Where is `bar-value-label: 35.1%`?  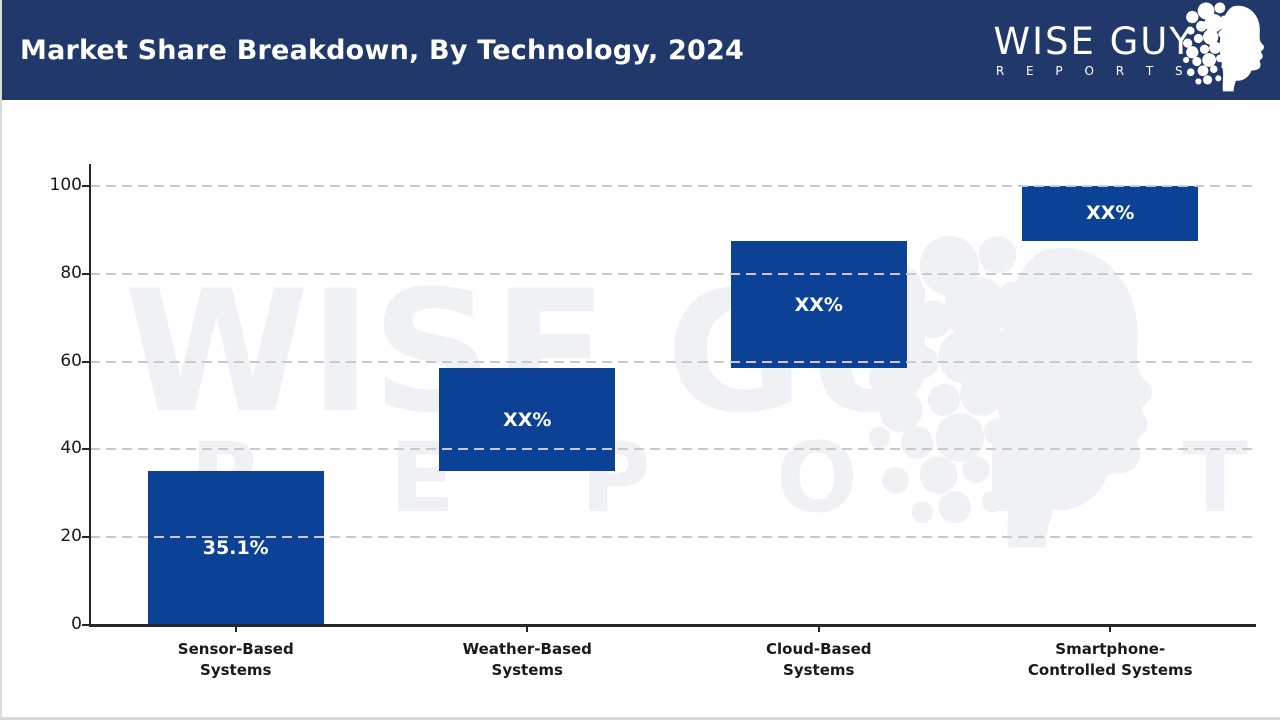
bar-value-label: 35.1% is located at coordinates (235, 547).